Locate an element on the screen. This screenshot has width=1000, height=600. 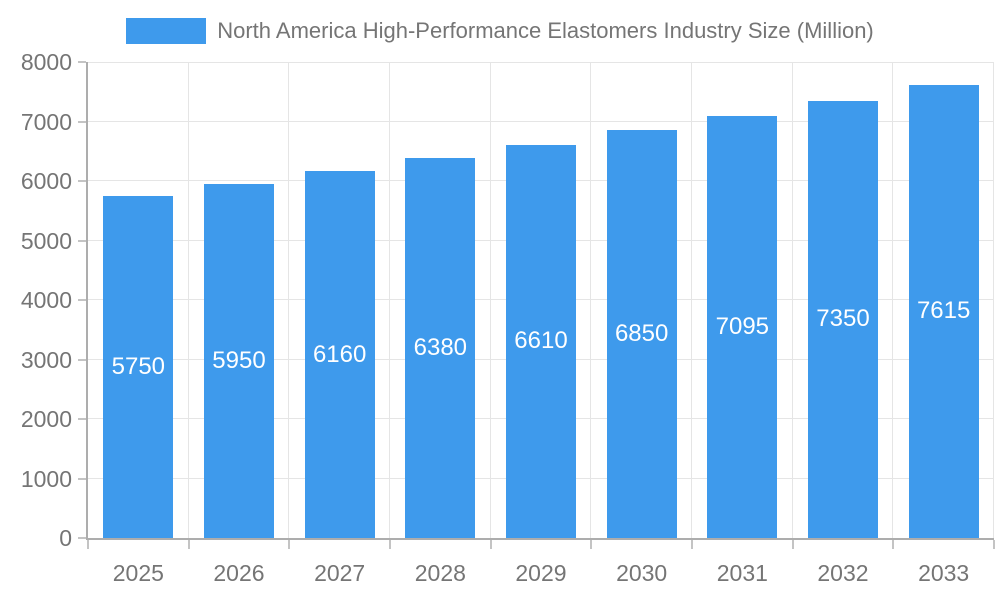
bar-value-label: 7615 is located at coordinates (943, 311).